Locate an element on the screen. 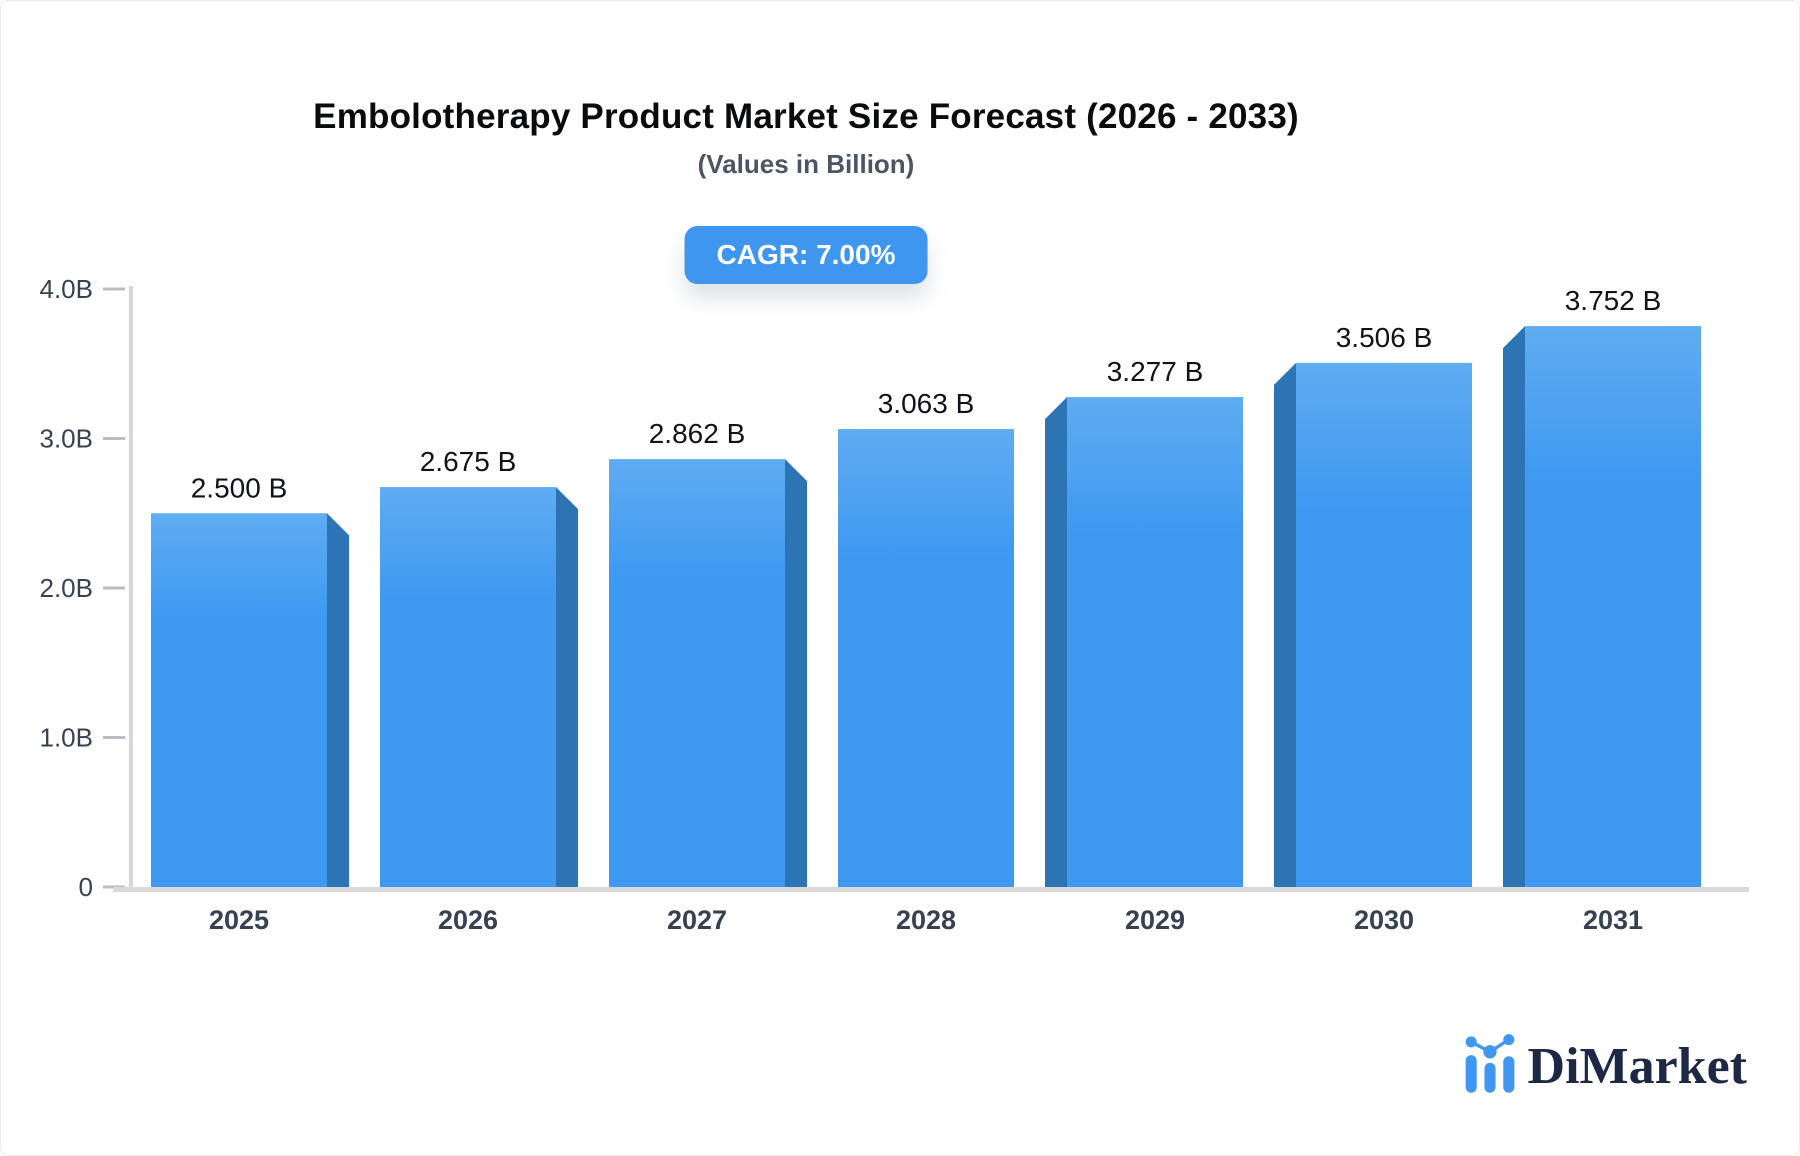 This screenshot has width=1800, height=1156. y-tick-label: 0 is located at coordinates (86, 887).